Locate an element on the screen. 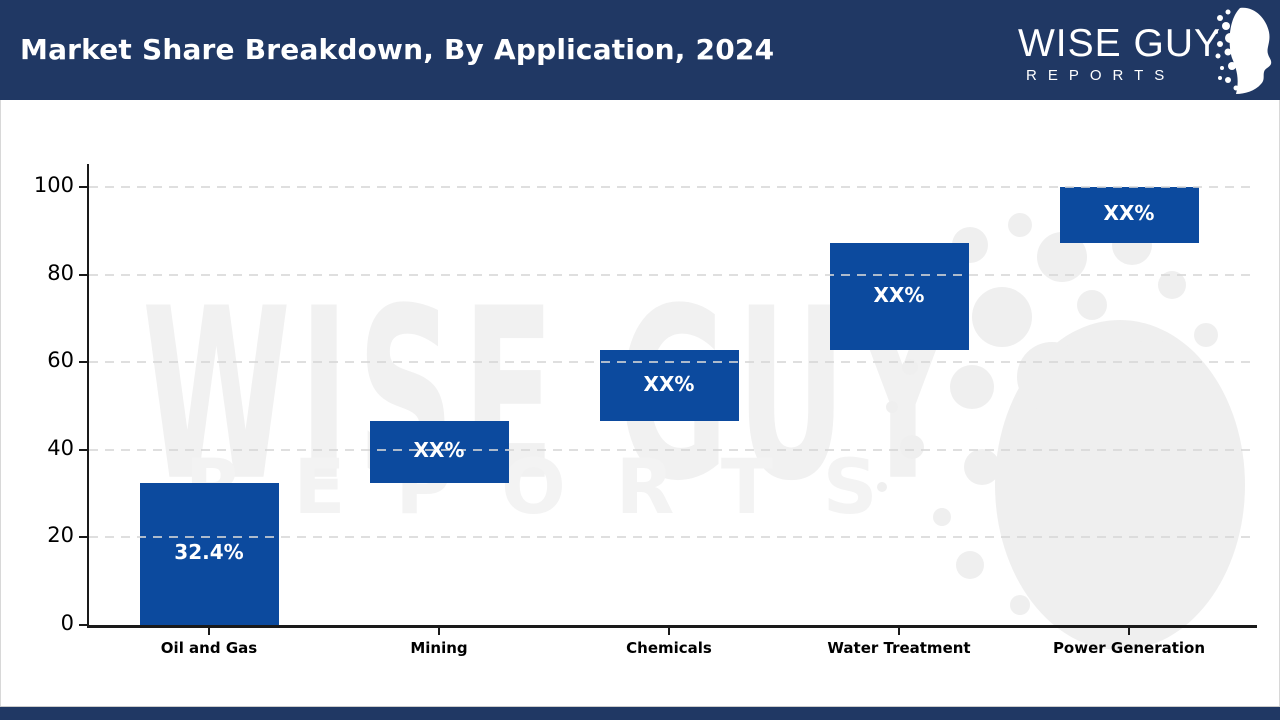 This screenshot has width=1280, height=720. y-axis-label: 20 is located at coordinates (60, 535).